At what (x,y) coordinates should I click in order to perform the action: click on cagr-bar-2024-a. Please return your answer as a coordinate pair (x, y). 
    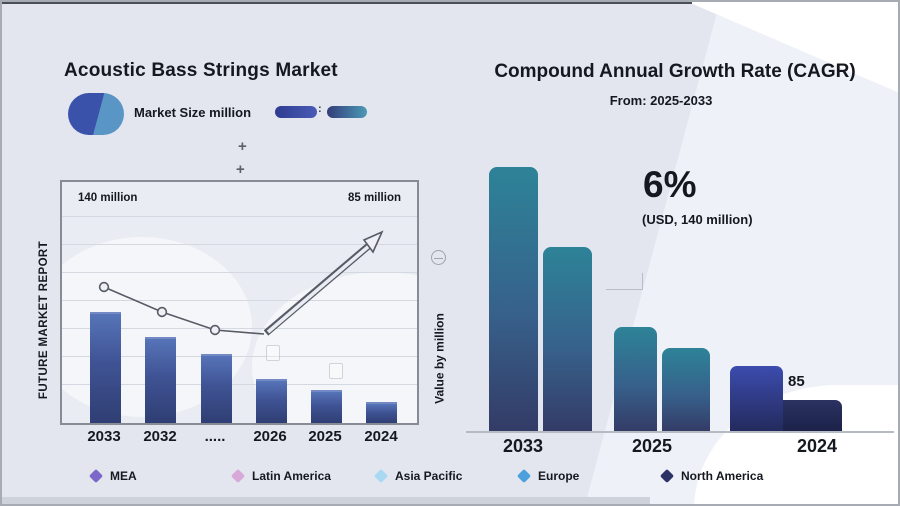
    Looking at the image, I should click on (756, 399).